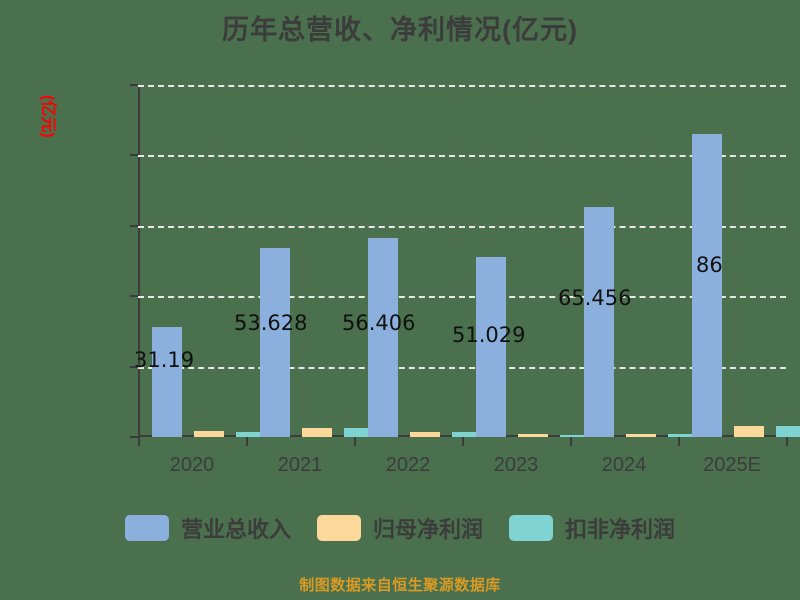 This screenshot has height=600, width=800. What do you see at coordinates (575, 436) in the screenshot?
I see `bar-deducted-2023` at bounding box center [575, 436].